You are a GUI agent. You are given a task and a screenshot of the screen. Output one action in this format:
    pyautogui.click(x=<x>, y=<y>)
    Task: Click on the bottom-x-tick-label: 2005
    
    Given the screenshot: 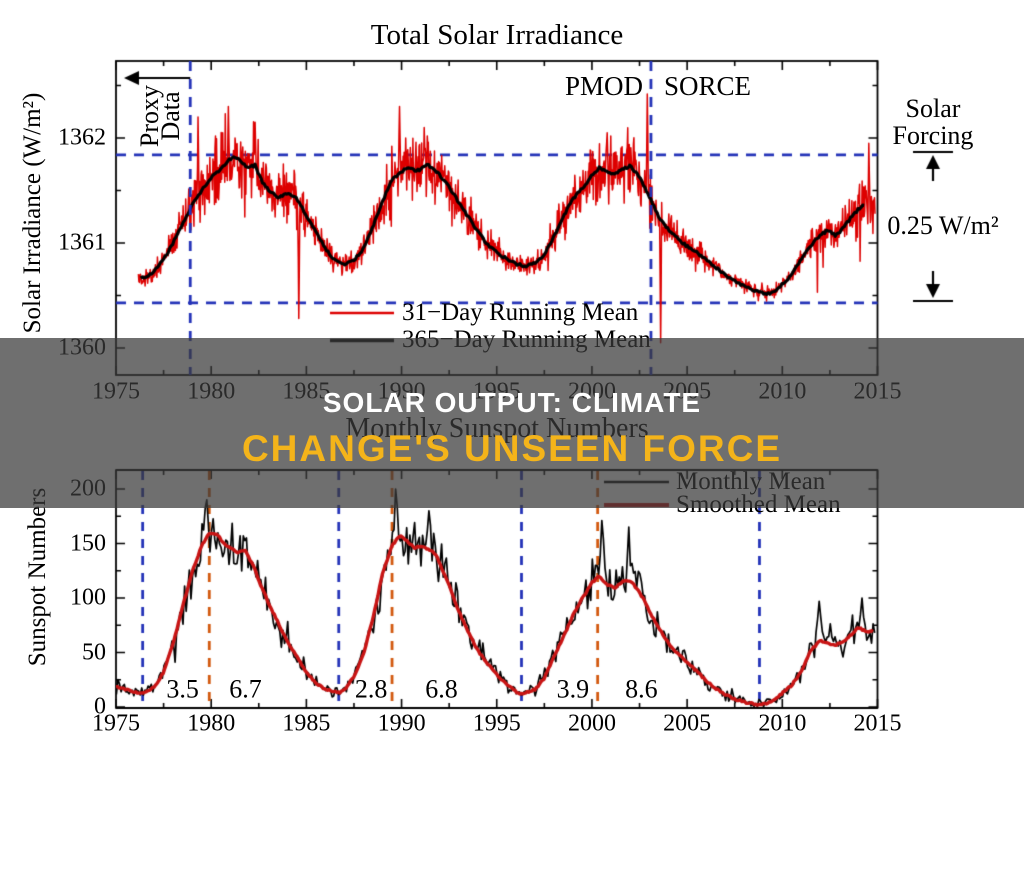 What is the action you would take?
    pyautogui.click(x=687, y=723)
    